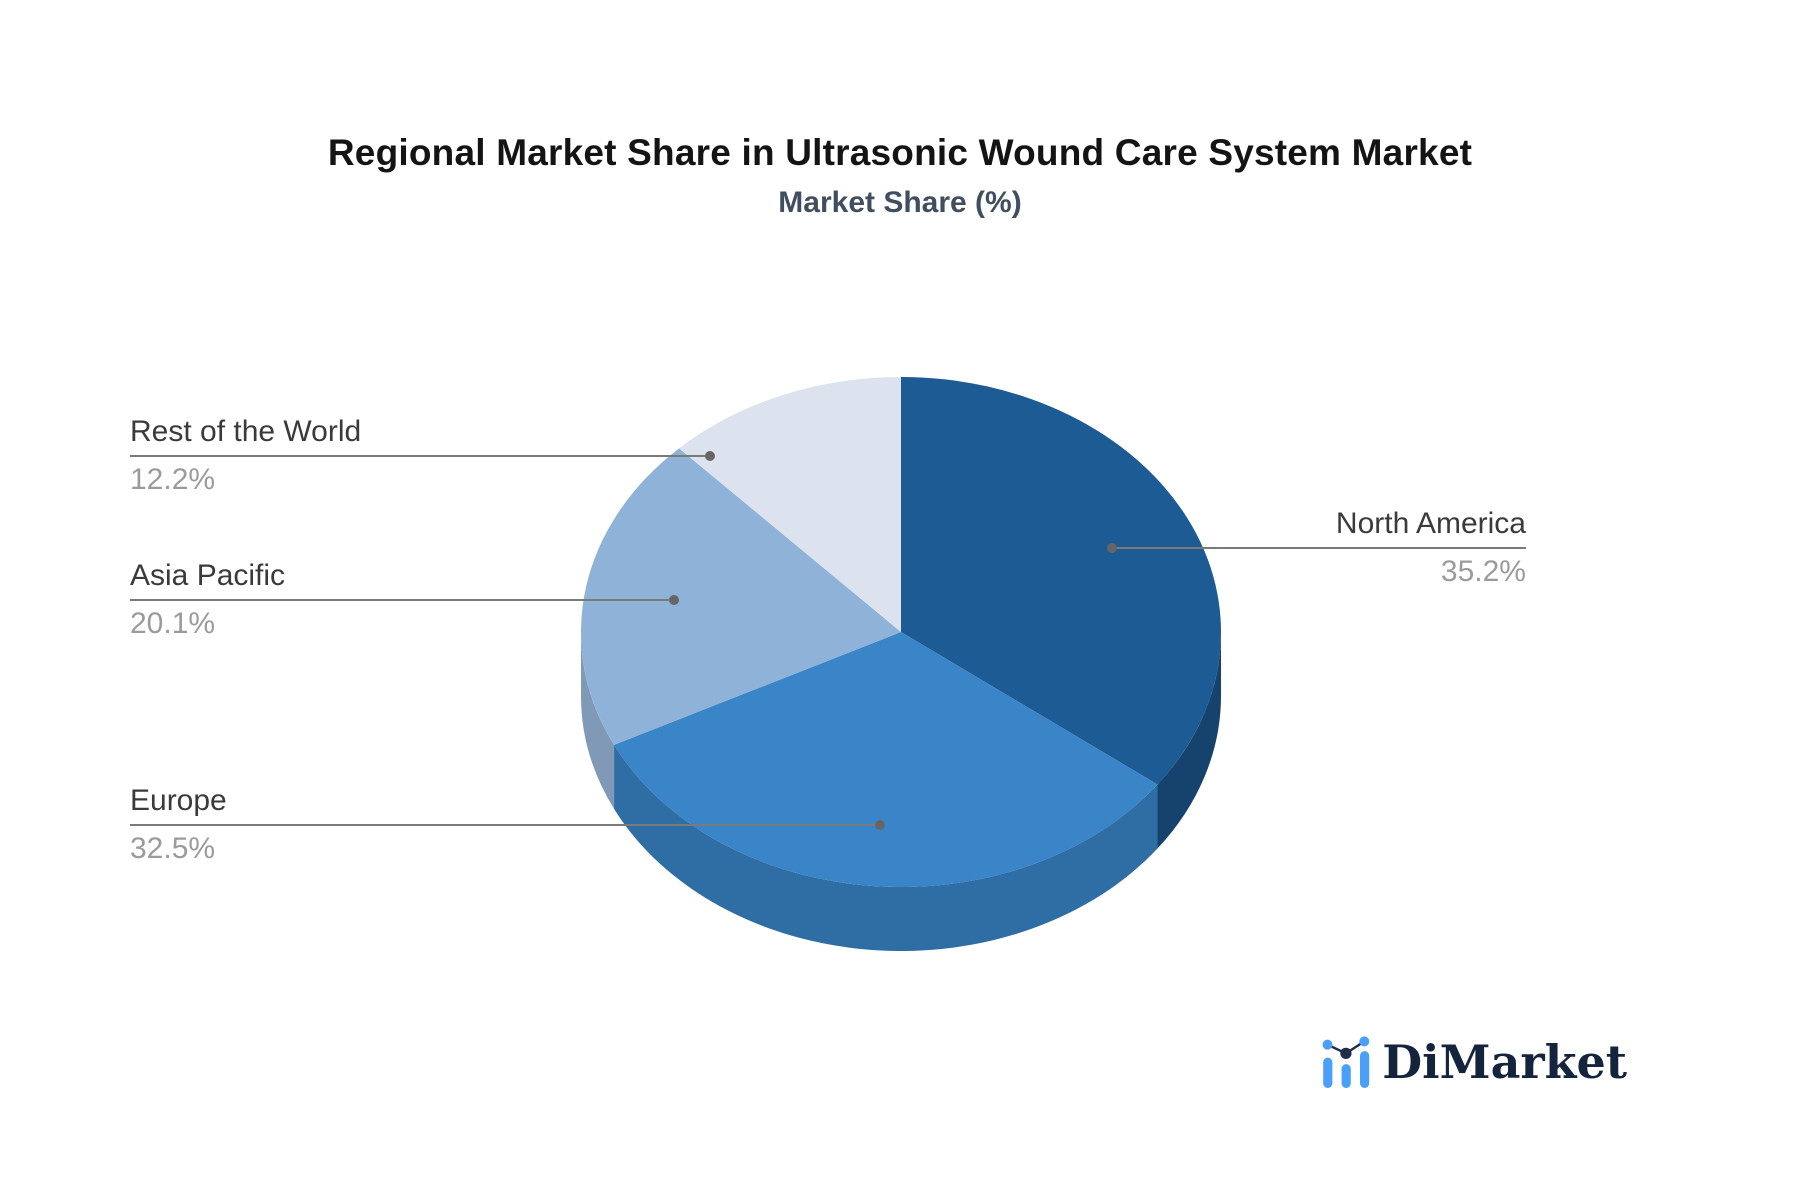  Describe the element at coordinates (207, 600) in the screenshot. I see `callout-asia-pacific: Asia Pacific 20.1%` at that location.